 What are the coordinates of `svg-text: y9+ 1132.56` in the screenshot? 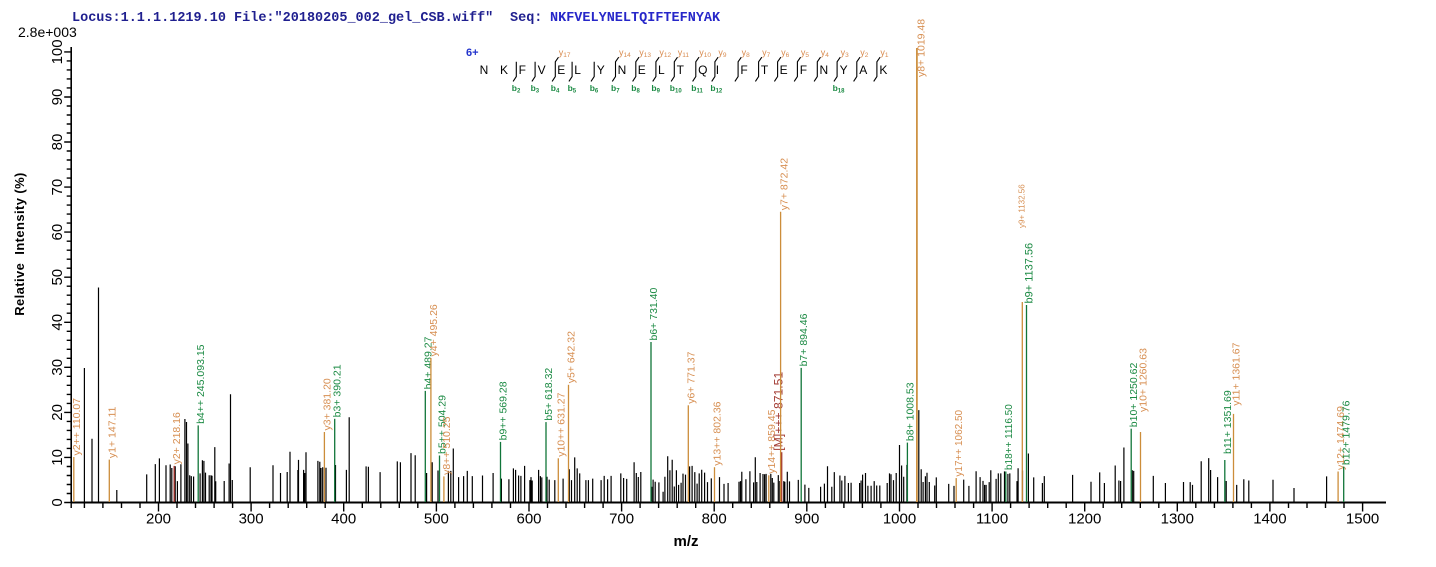 It's located at (1021, 206).